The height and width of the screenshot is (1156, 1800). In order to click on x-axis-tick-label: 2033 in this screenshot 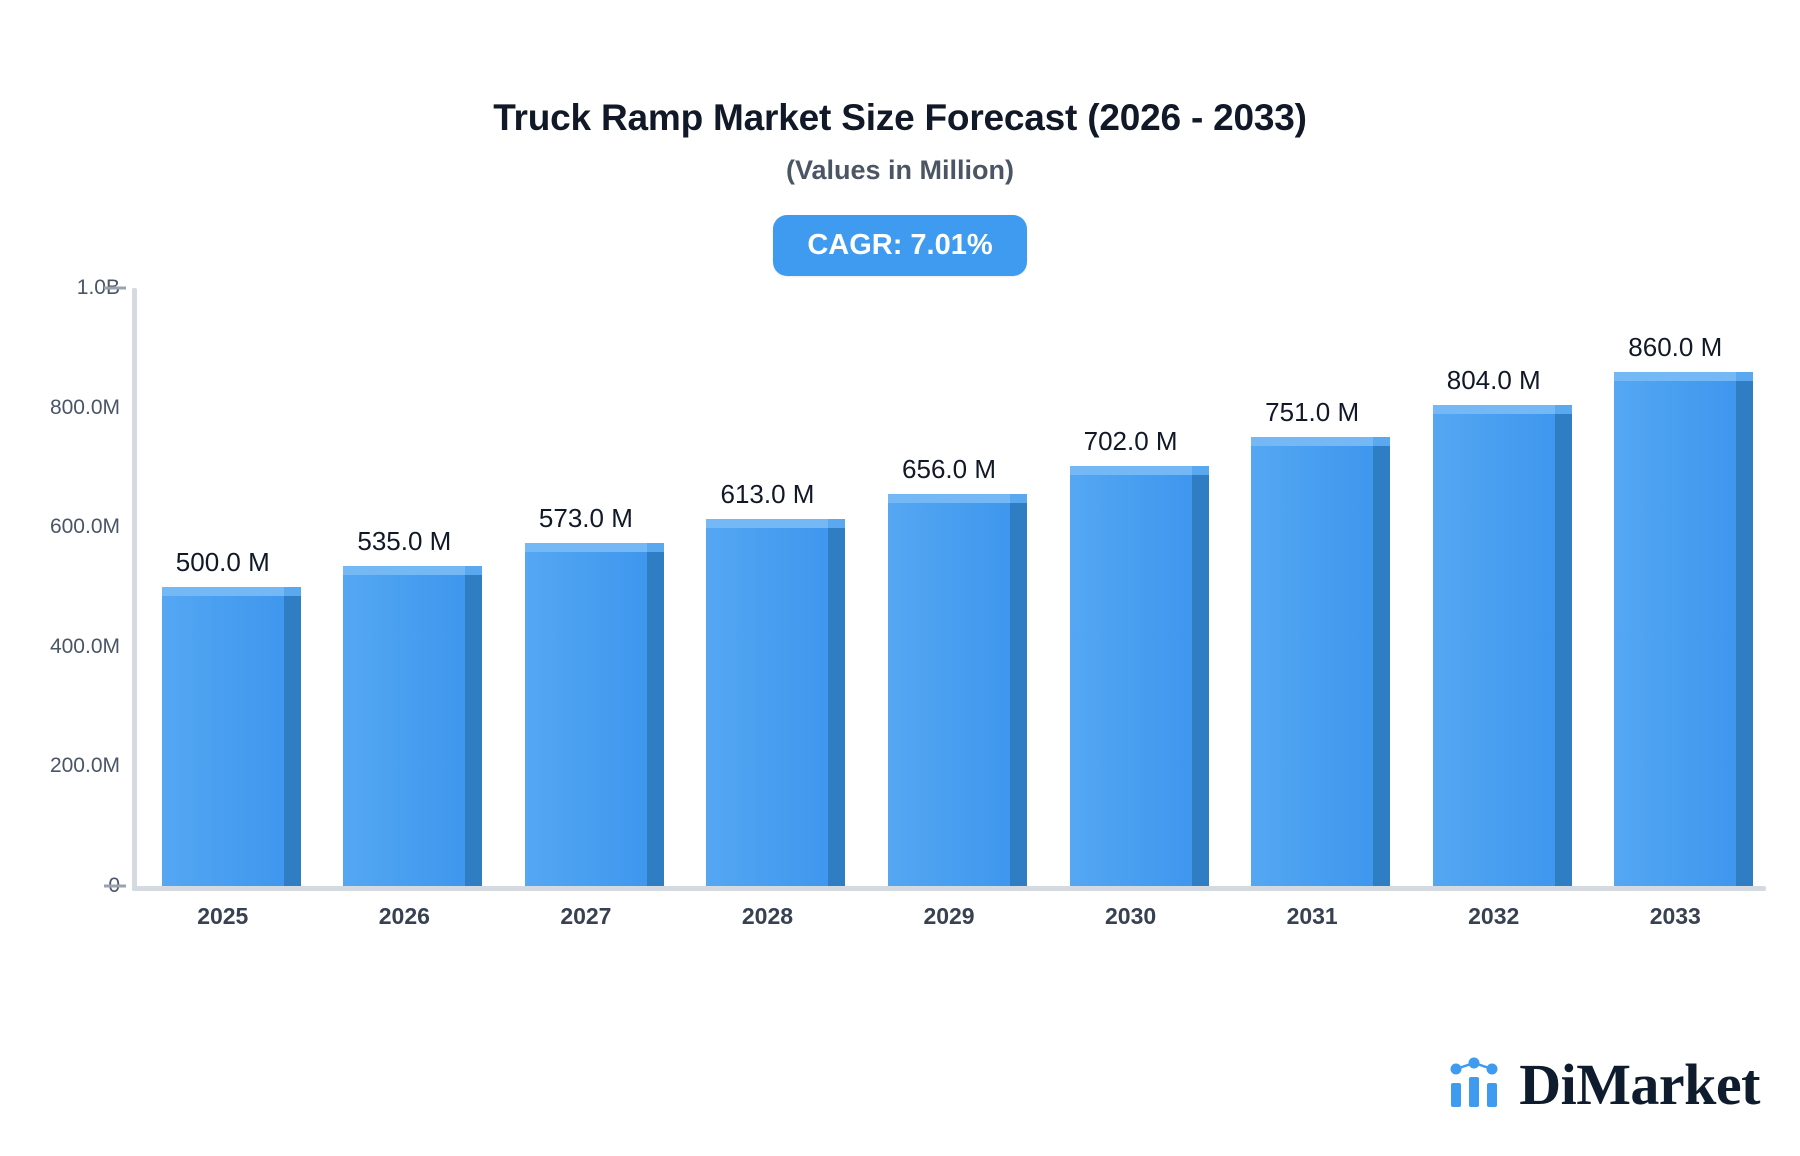, I will do `click(1675, 916)`.